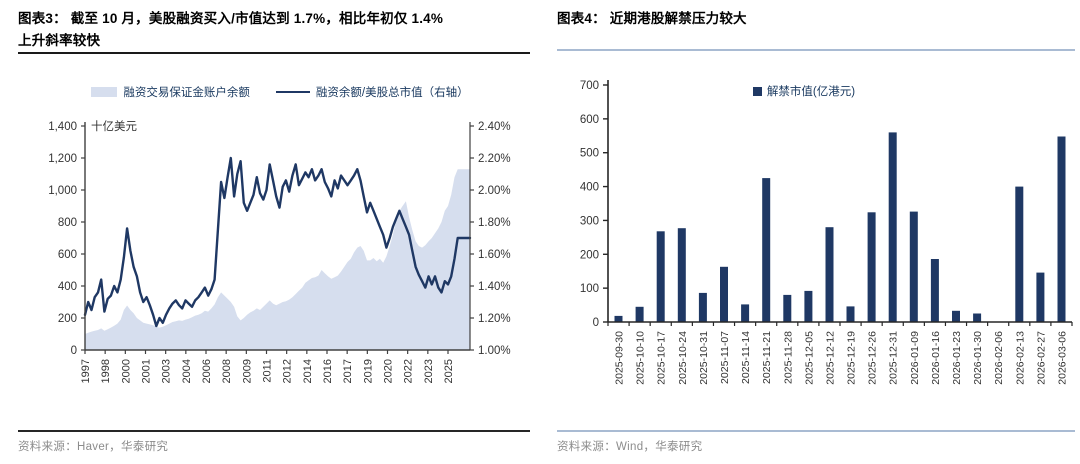 The image size is (1080, 464). I want to click on legend-item-ratio: 融资余额/美股总市值（右轴）, so click(372, 92).